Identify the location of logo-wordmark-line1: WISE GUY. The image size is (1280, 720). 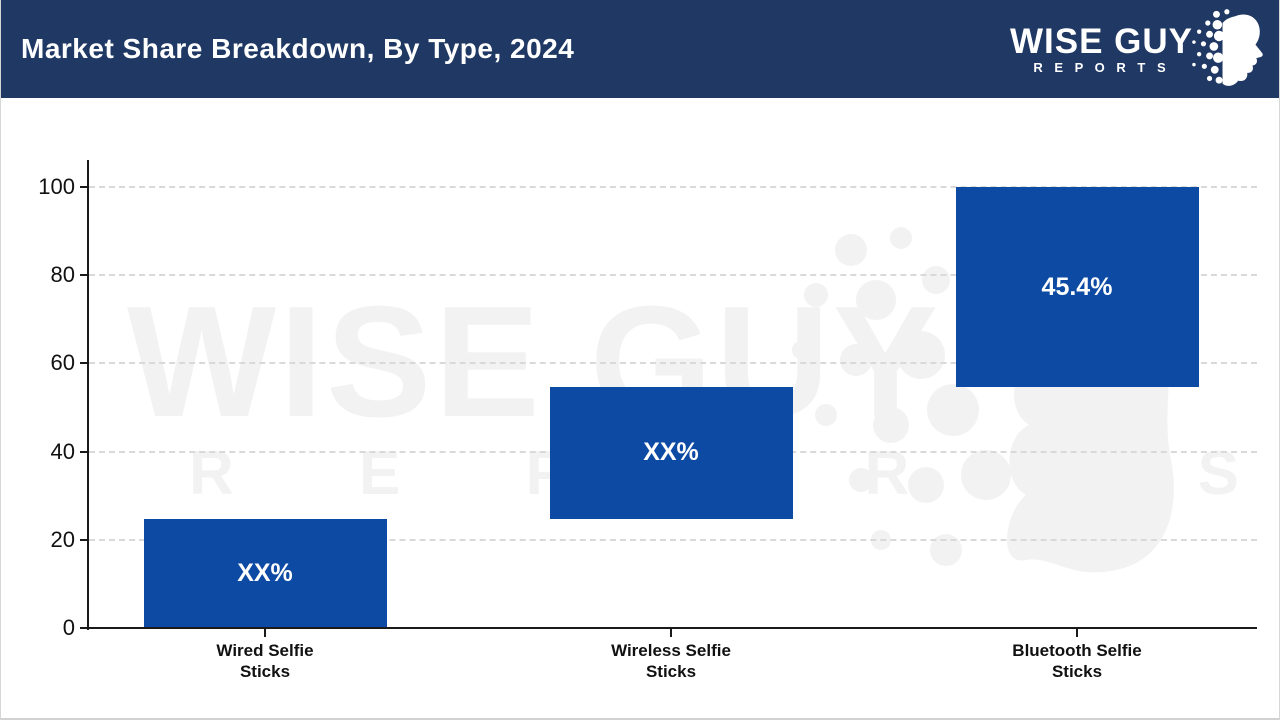
(1101, 41).